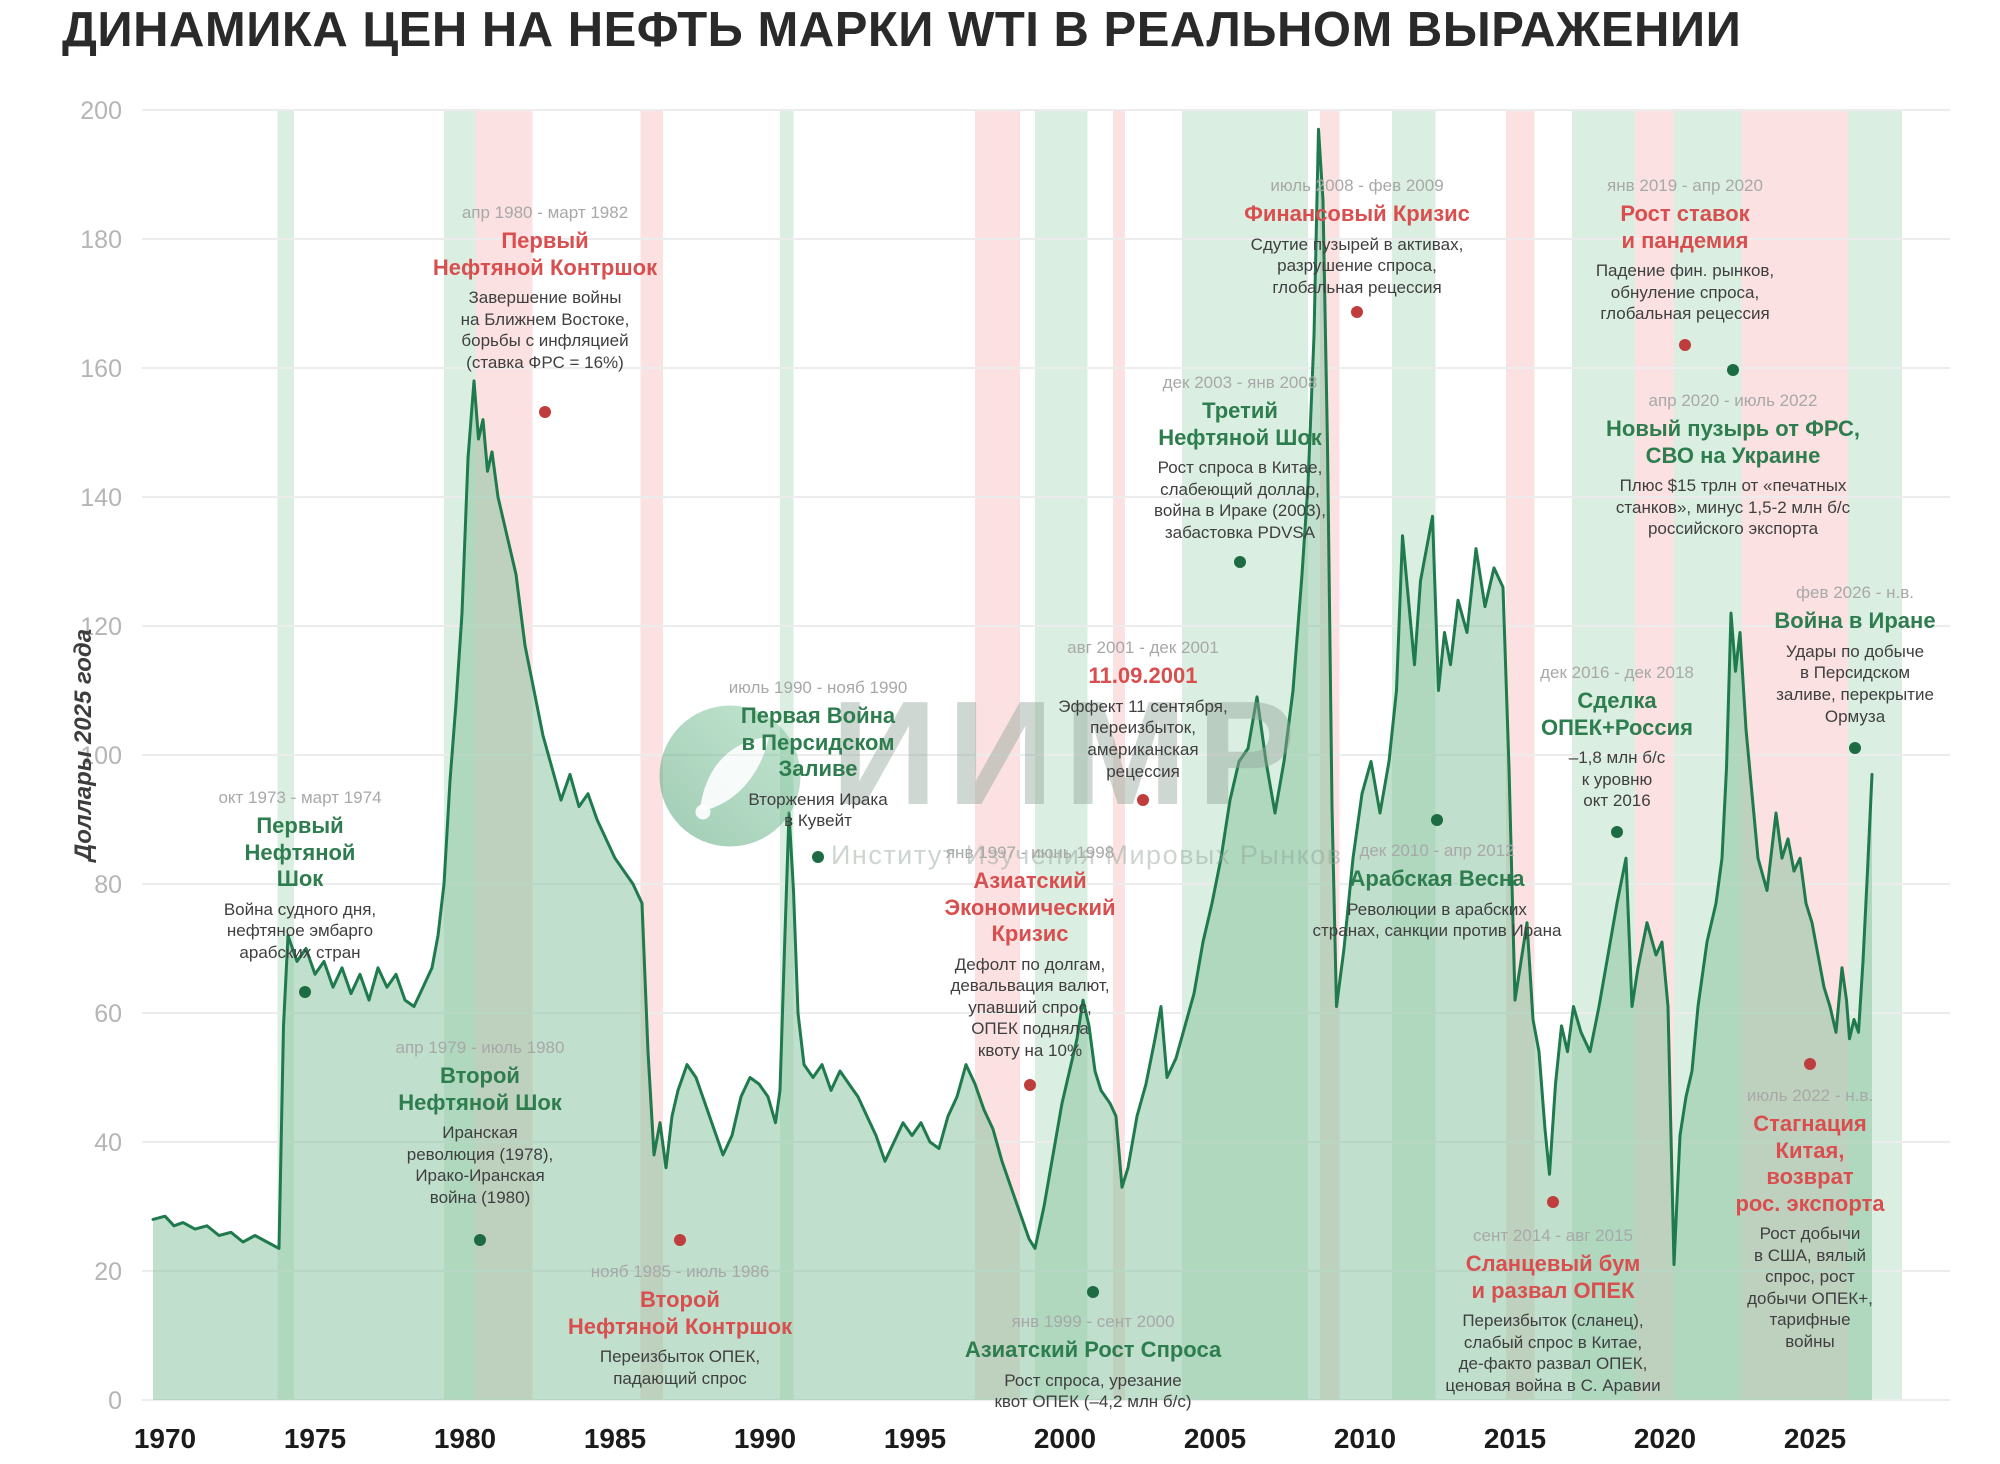 The height and width of the screenshot is (1464, 2000). What do you see at coordinates (1365, 1438) in the screenshot?
I see `x-tick-label: 2010` at bounding box center [1365, 1438].